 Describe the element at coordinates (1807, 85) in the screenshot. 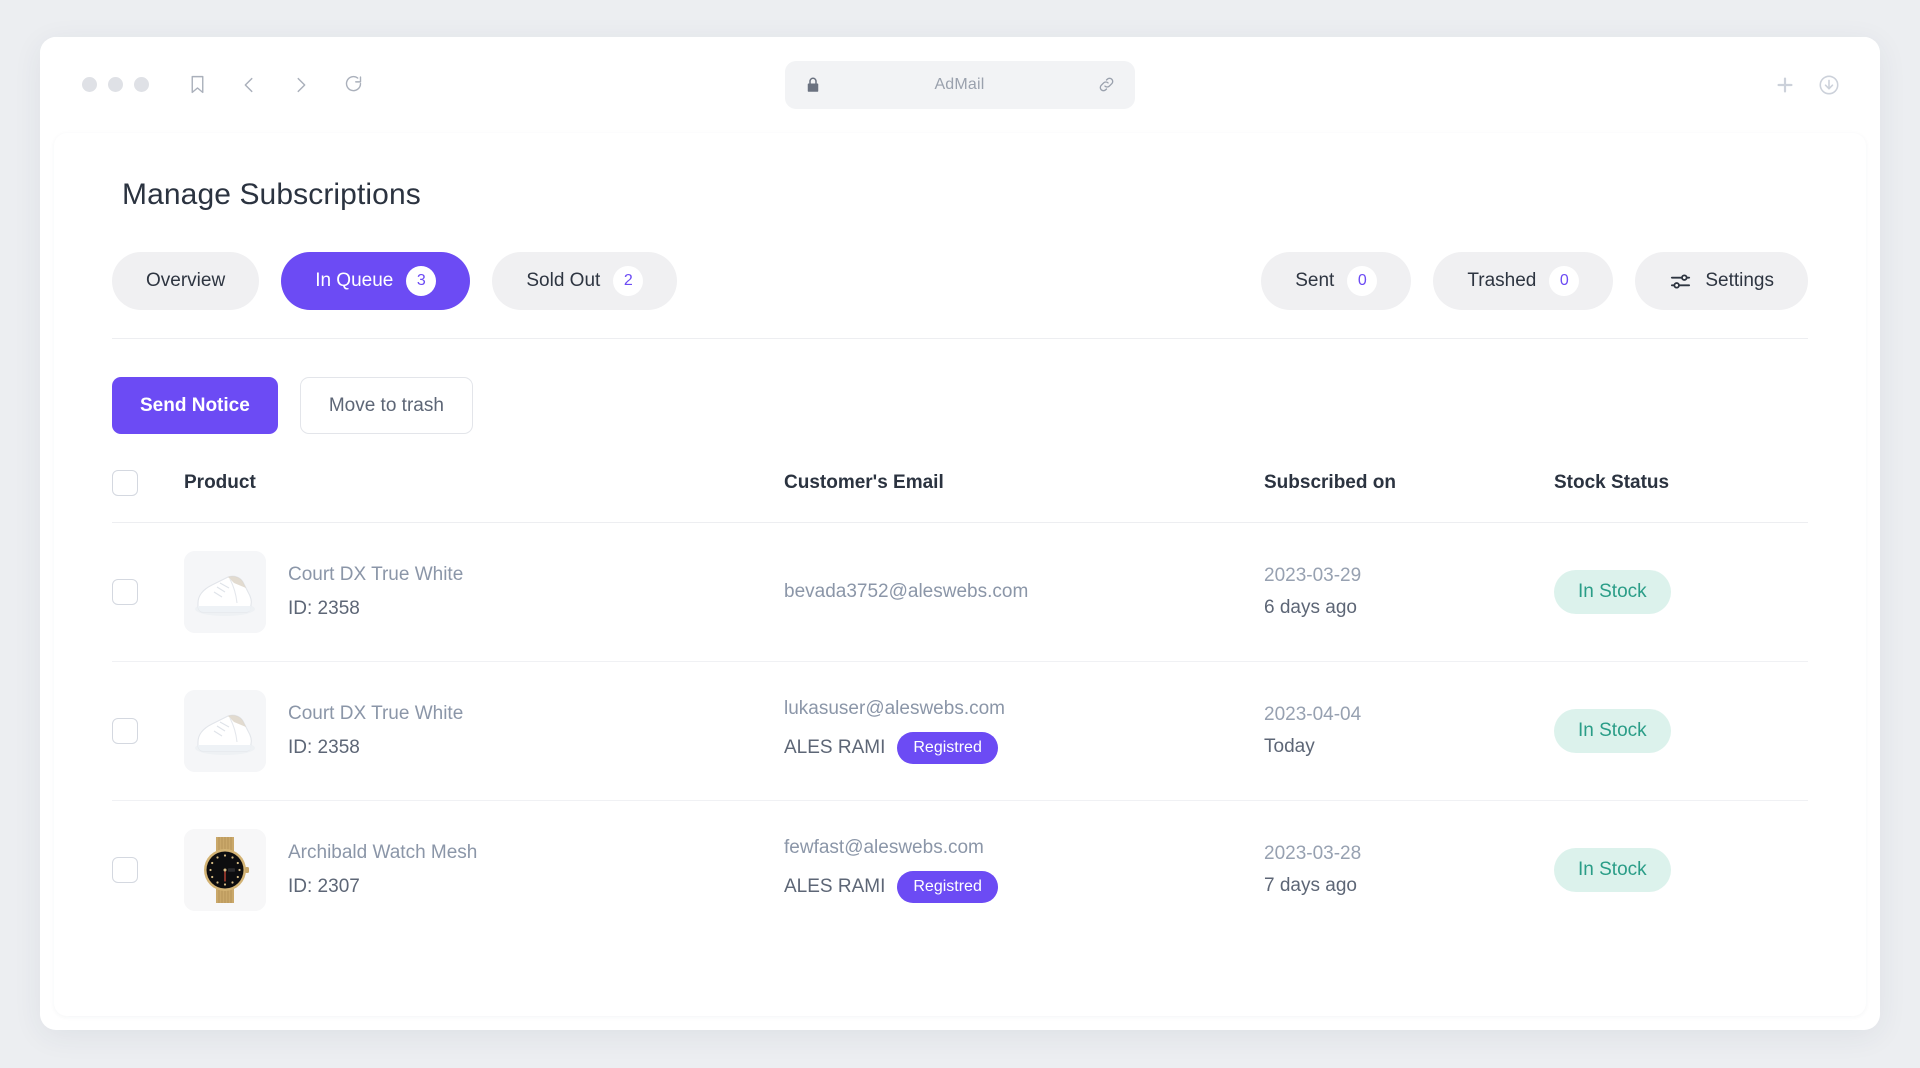

I see `chrome-right-icons` at that location.